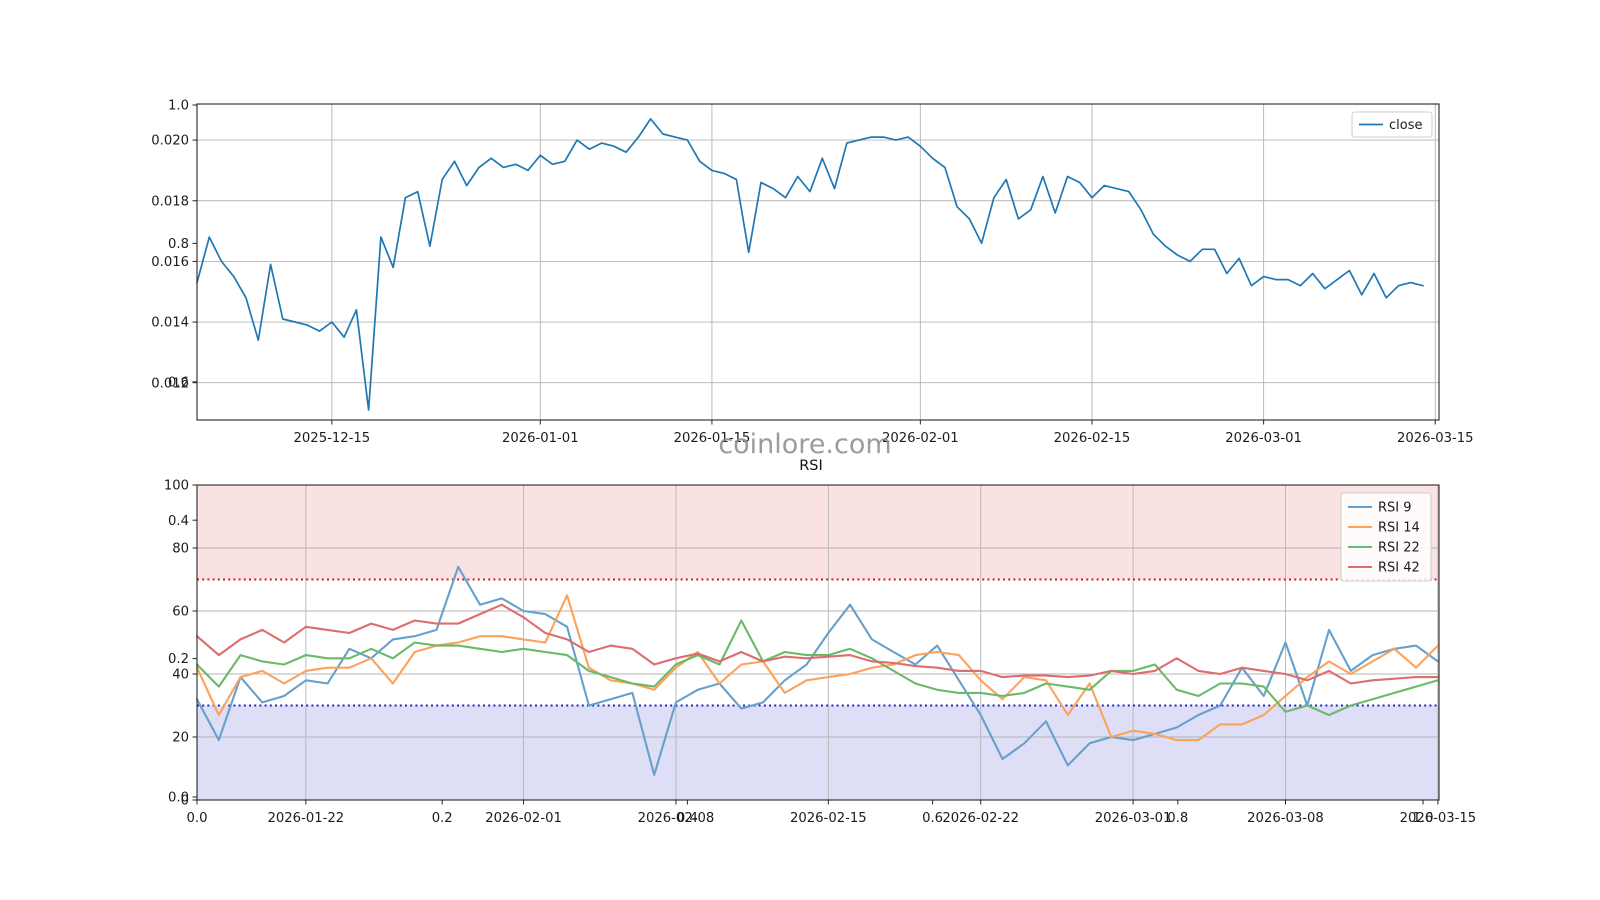 The height and width of the screenshot is (900, 1600). I want to click on figure-x-tick-label: 1.0, so click(1423, 818).